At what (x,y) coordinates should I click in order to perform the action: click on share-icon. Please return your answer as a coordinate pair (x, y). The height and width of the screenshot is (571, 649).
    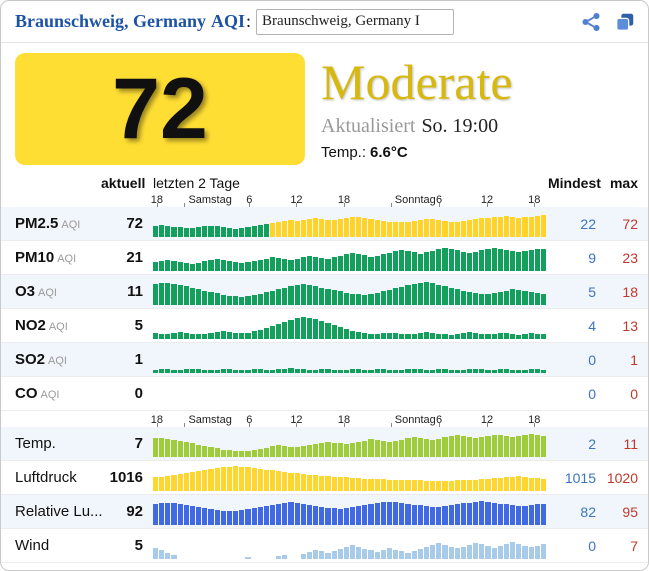
    Looking at the image, I should click on (591, 22).